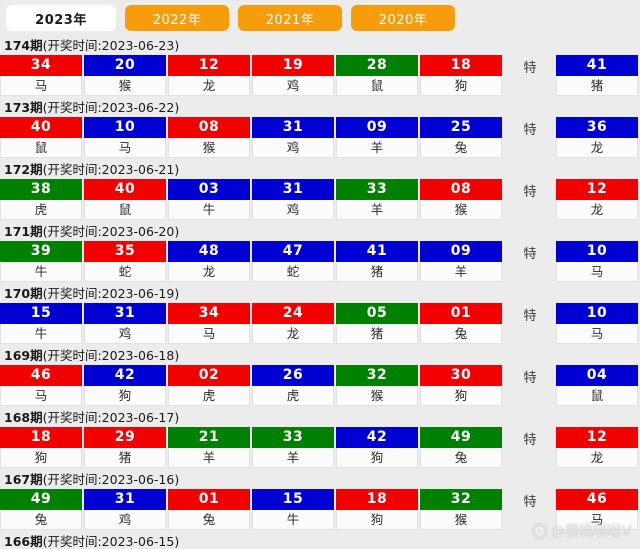 The image size is (640, 549). I want to click on ball-number: 12, so click(597, 189).